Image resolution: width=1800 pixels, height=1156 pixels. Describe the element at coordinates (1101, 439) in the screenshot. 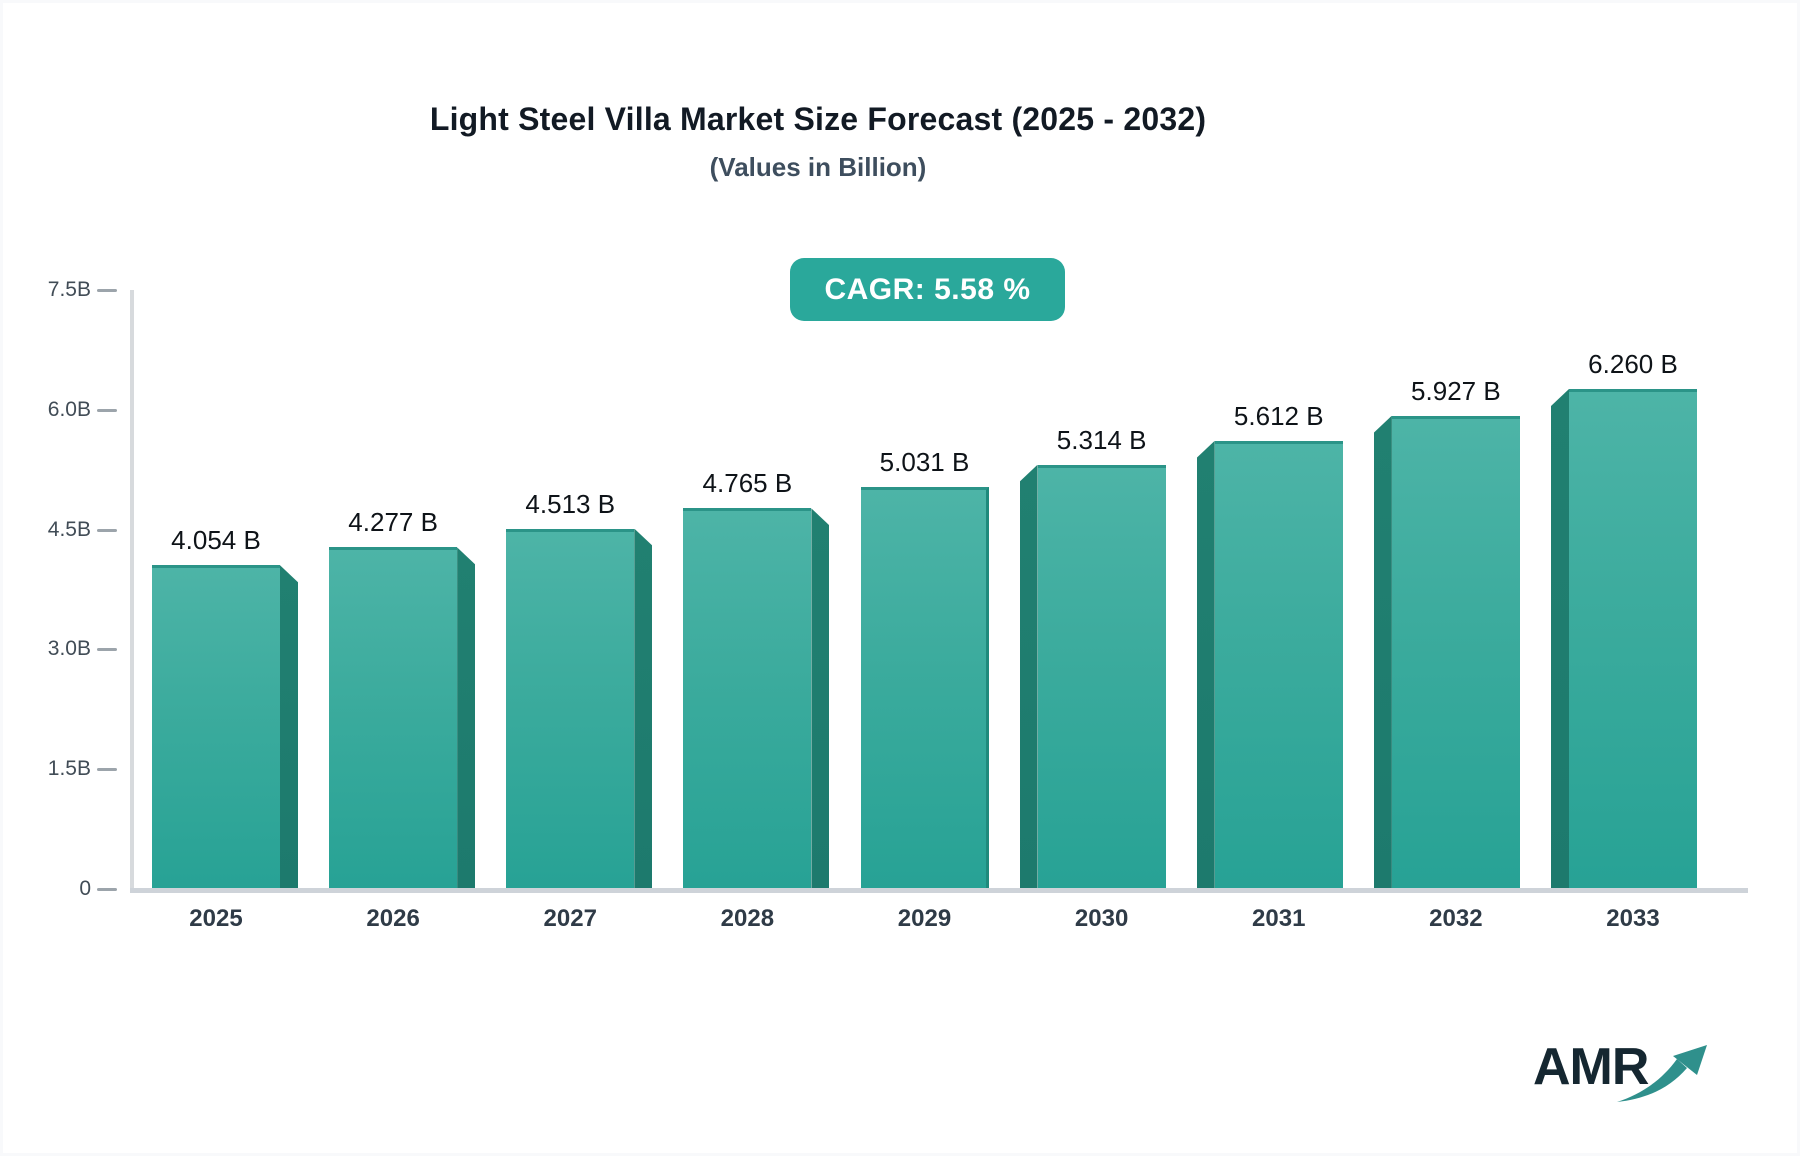

I see `value-label-2030: 5.314 B` at that location.